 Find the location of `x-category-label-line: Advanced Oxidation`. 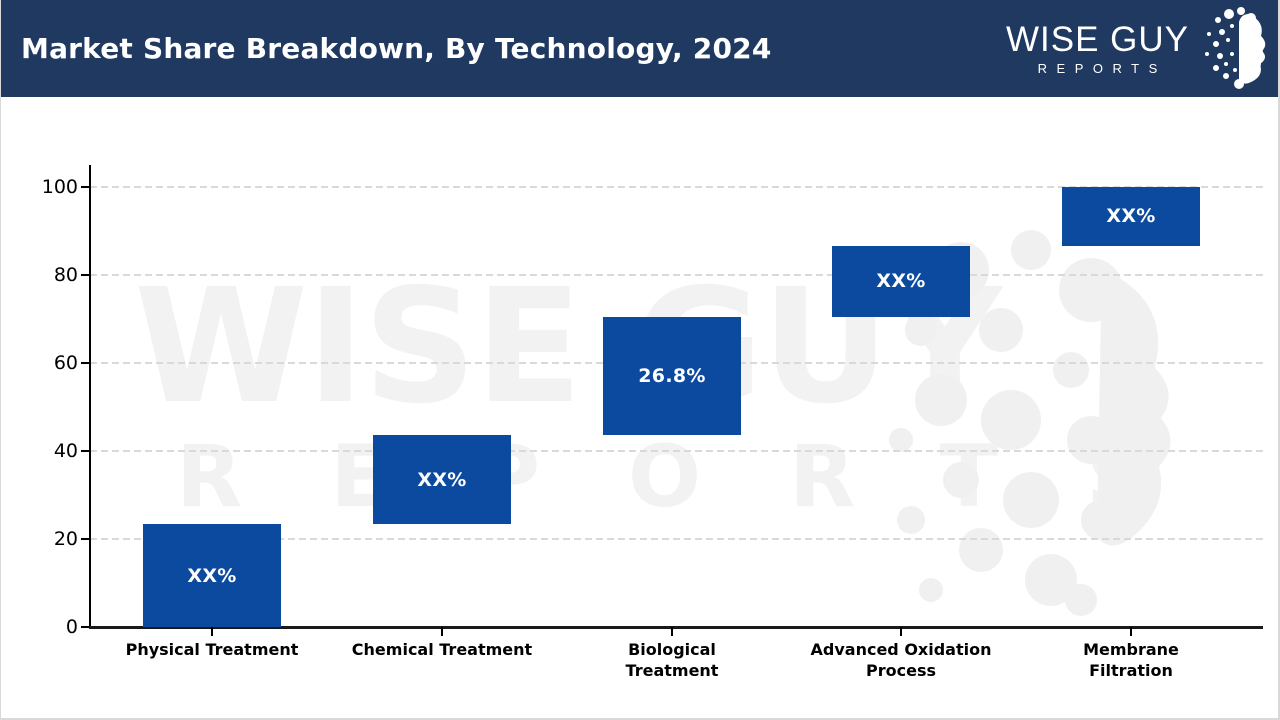

x-category-label-line: Advanced Oxidation is located at coordinates (901, 649).